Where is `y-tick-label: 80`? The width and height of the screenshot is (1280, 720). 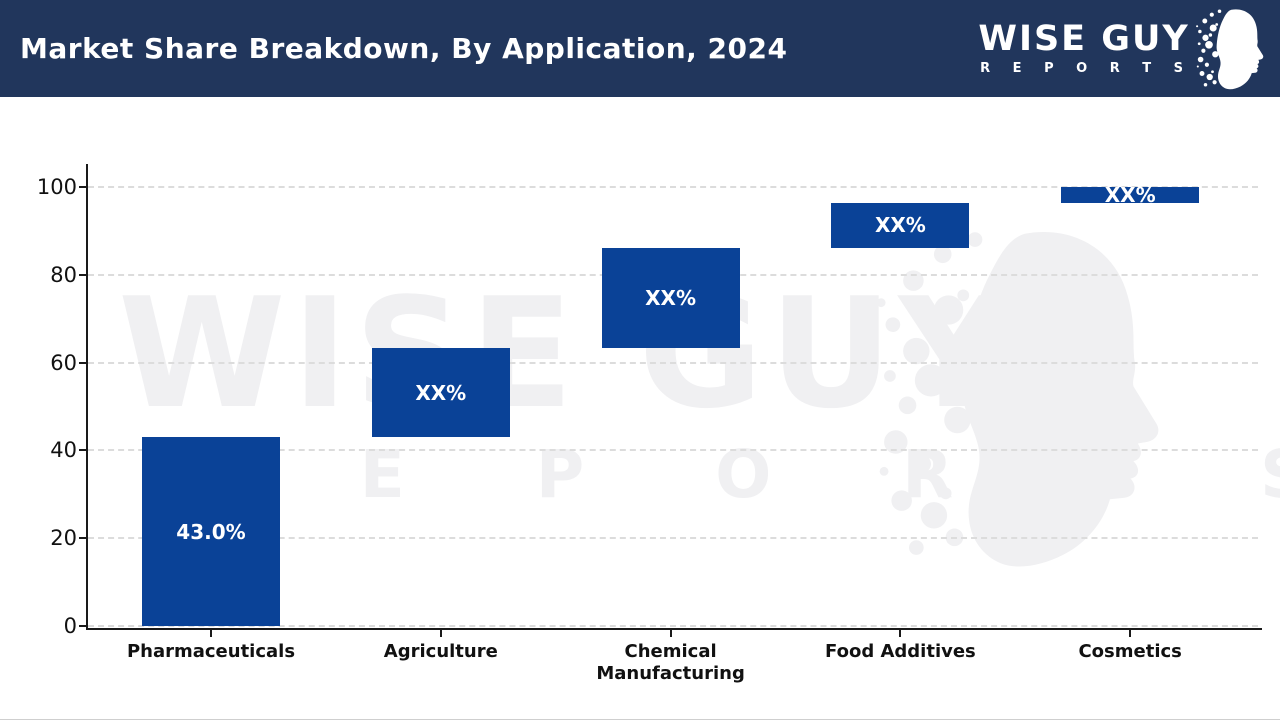 y-tick-label: 80 is located at coordinates (63, 274).